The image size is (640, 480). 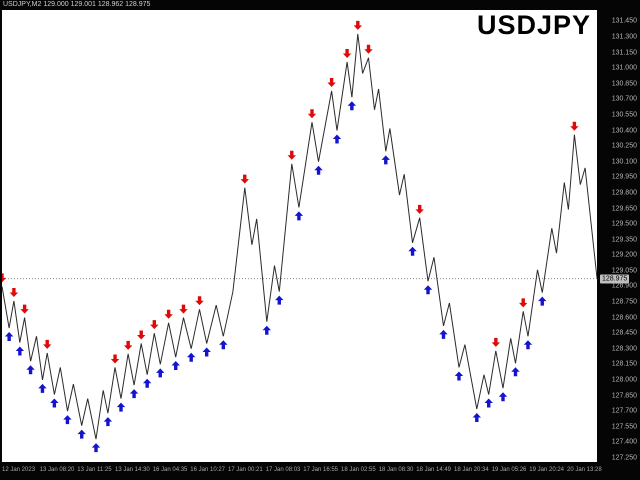 I want to click on price-tick-label: 131.150, so click(x=624, y=53).